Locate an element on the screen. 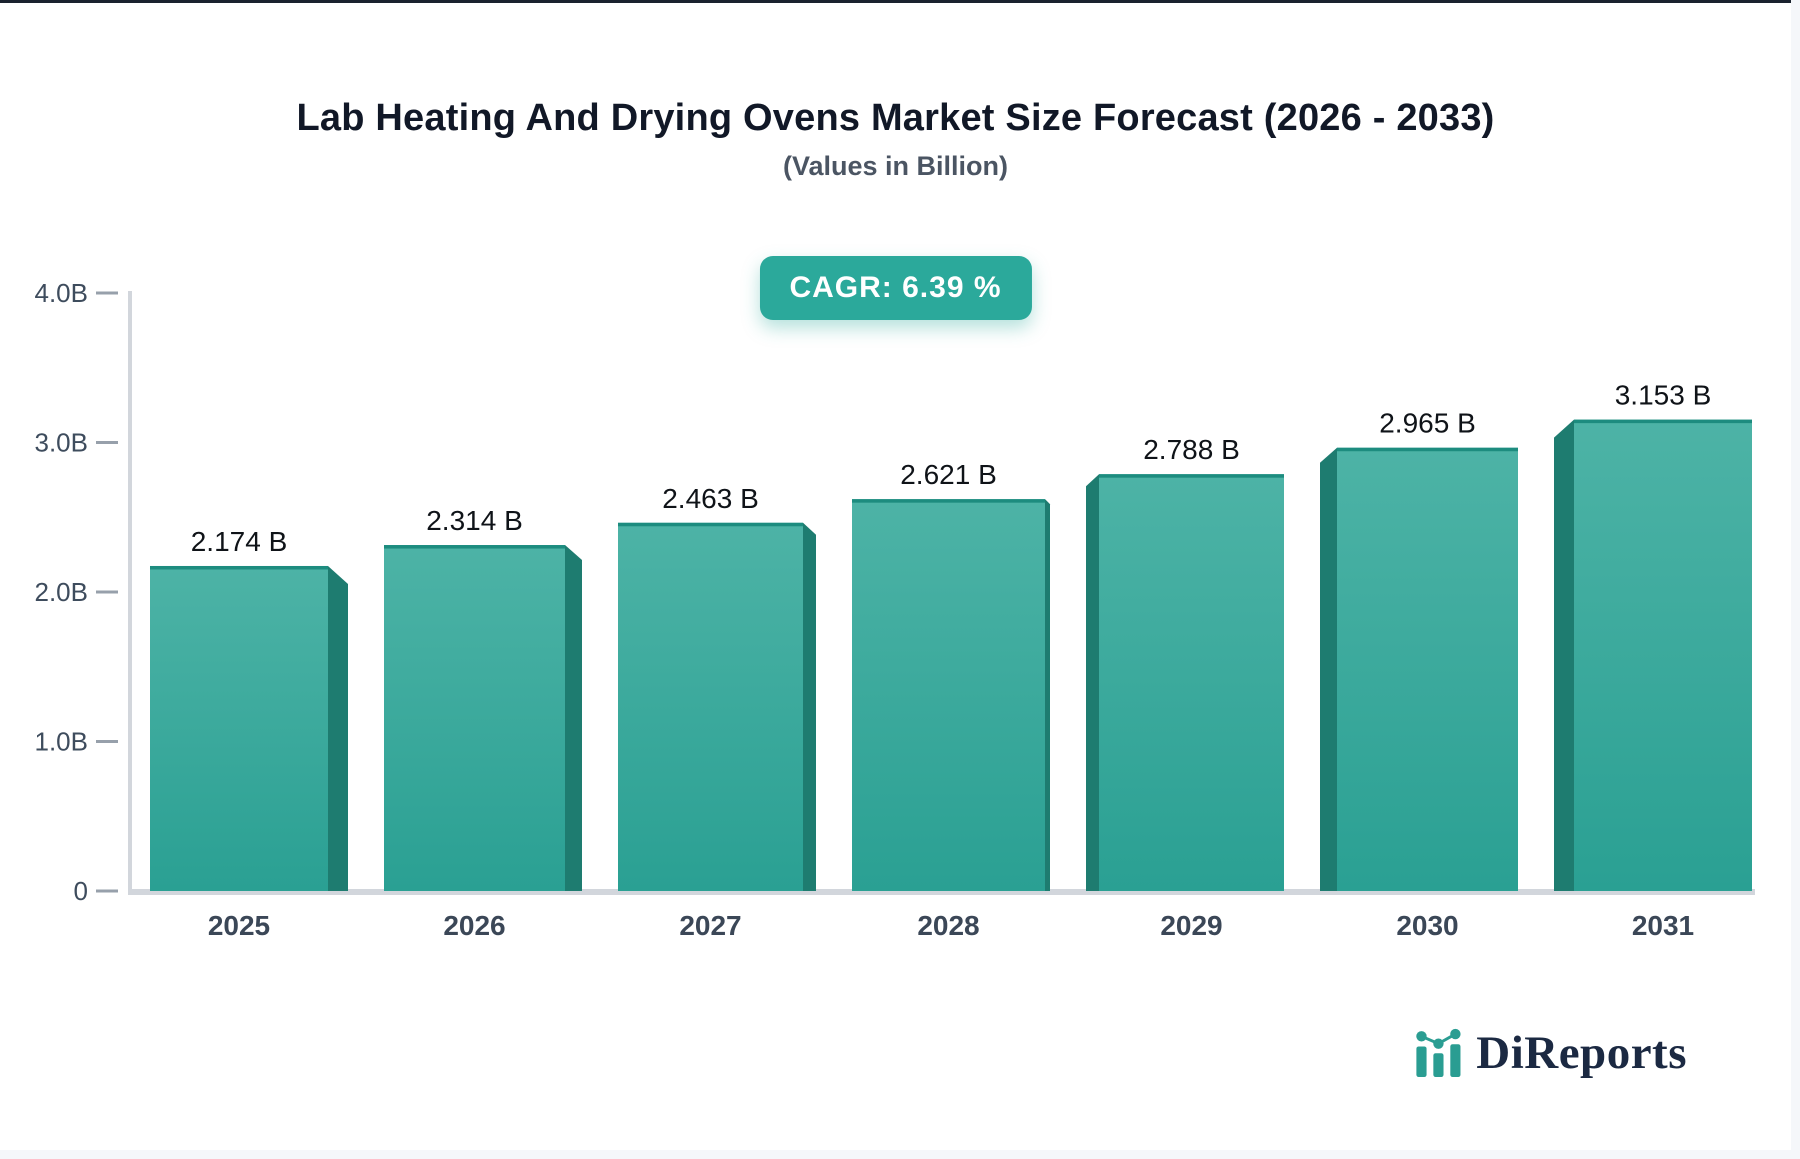 The image size is (1800, 1159). bar-chart-logo-icon is located at coordinates (1438, 1052).